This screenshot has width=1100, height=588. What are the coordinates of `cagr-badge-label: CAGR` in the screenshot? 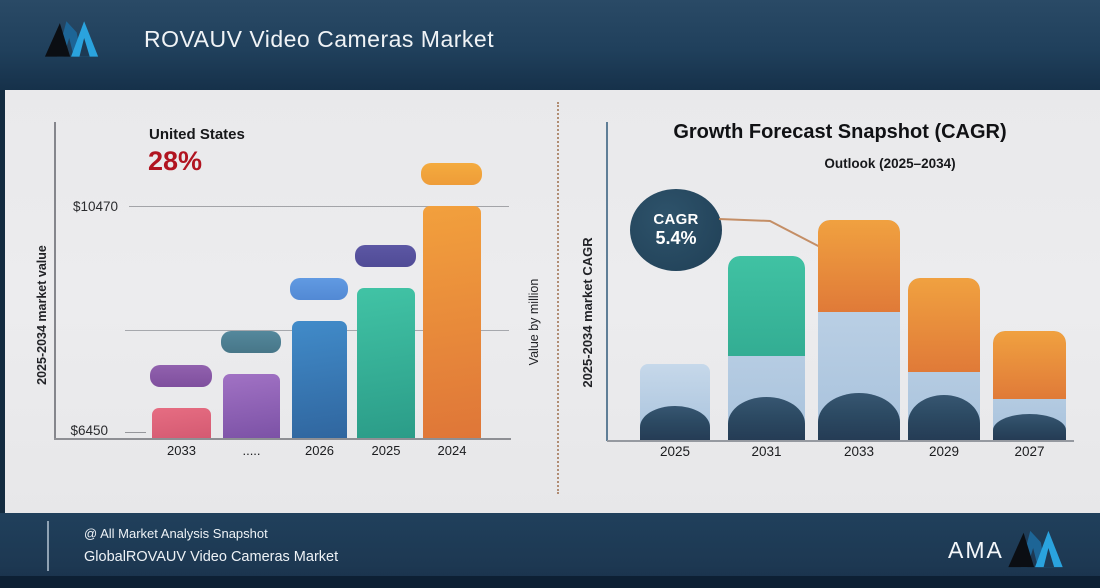 It's located at (676, 219).